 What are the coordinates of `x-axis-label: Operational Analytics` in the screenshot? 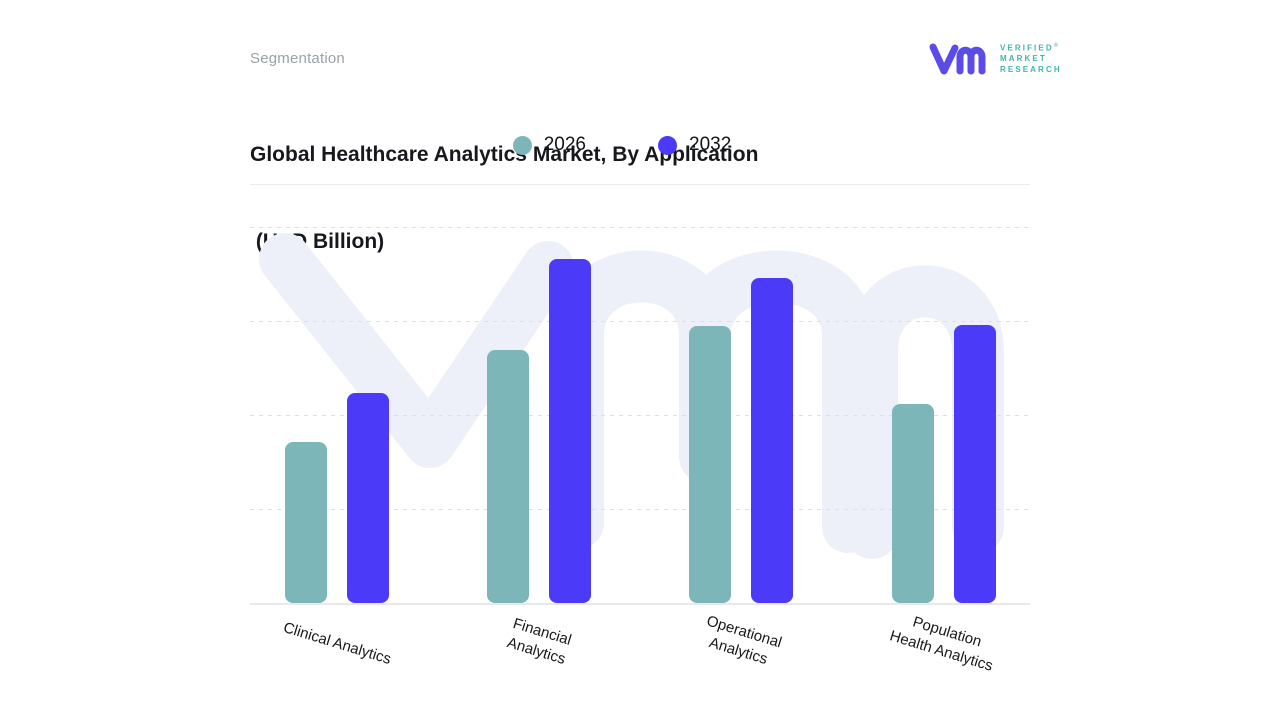 It's located at (744, 640).